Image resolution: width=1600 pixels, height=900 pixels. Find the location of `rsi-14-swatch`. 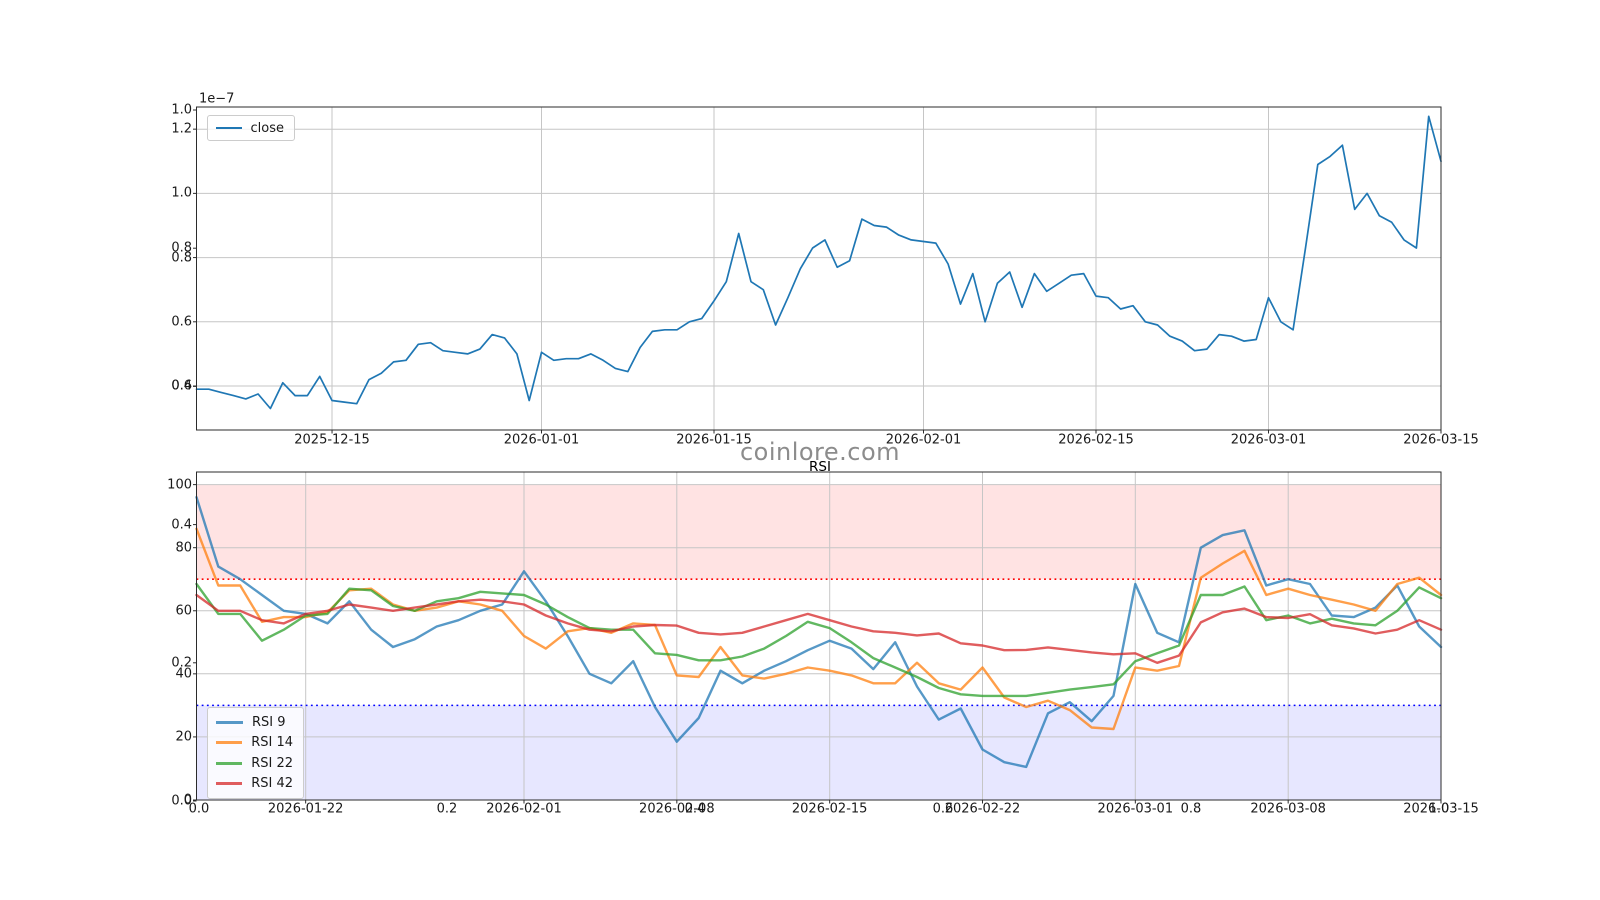

rsi-14-swatch is located at coordinates (229, 743).